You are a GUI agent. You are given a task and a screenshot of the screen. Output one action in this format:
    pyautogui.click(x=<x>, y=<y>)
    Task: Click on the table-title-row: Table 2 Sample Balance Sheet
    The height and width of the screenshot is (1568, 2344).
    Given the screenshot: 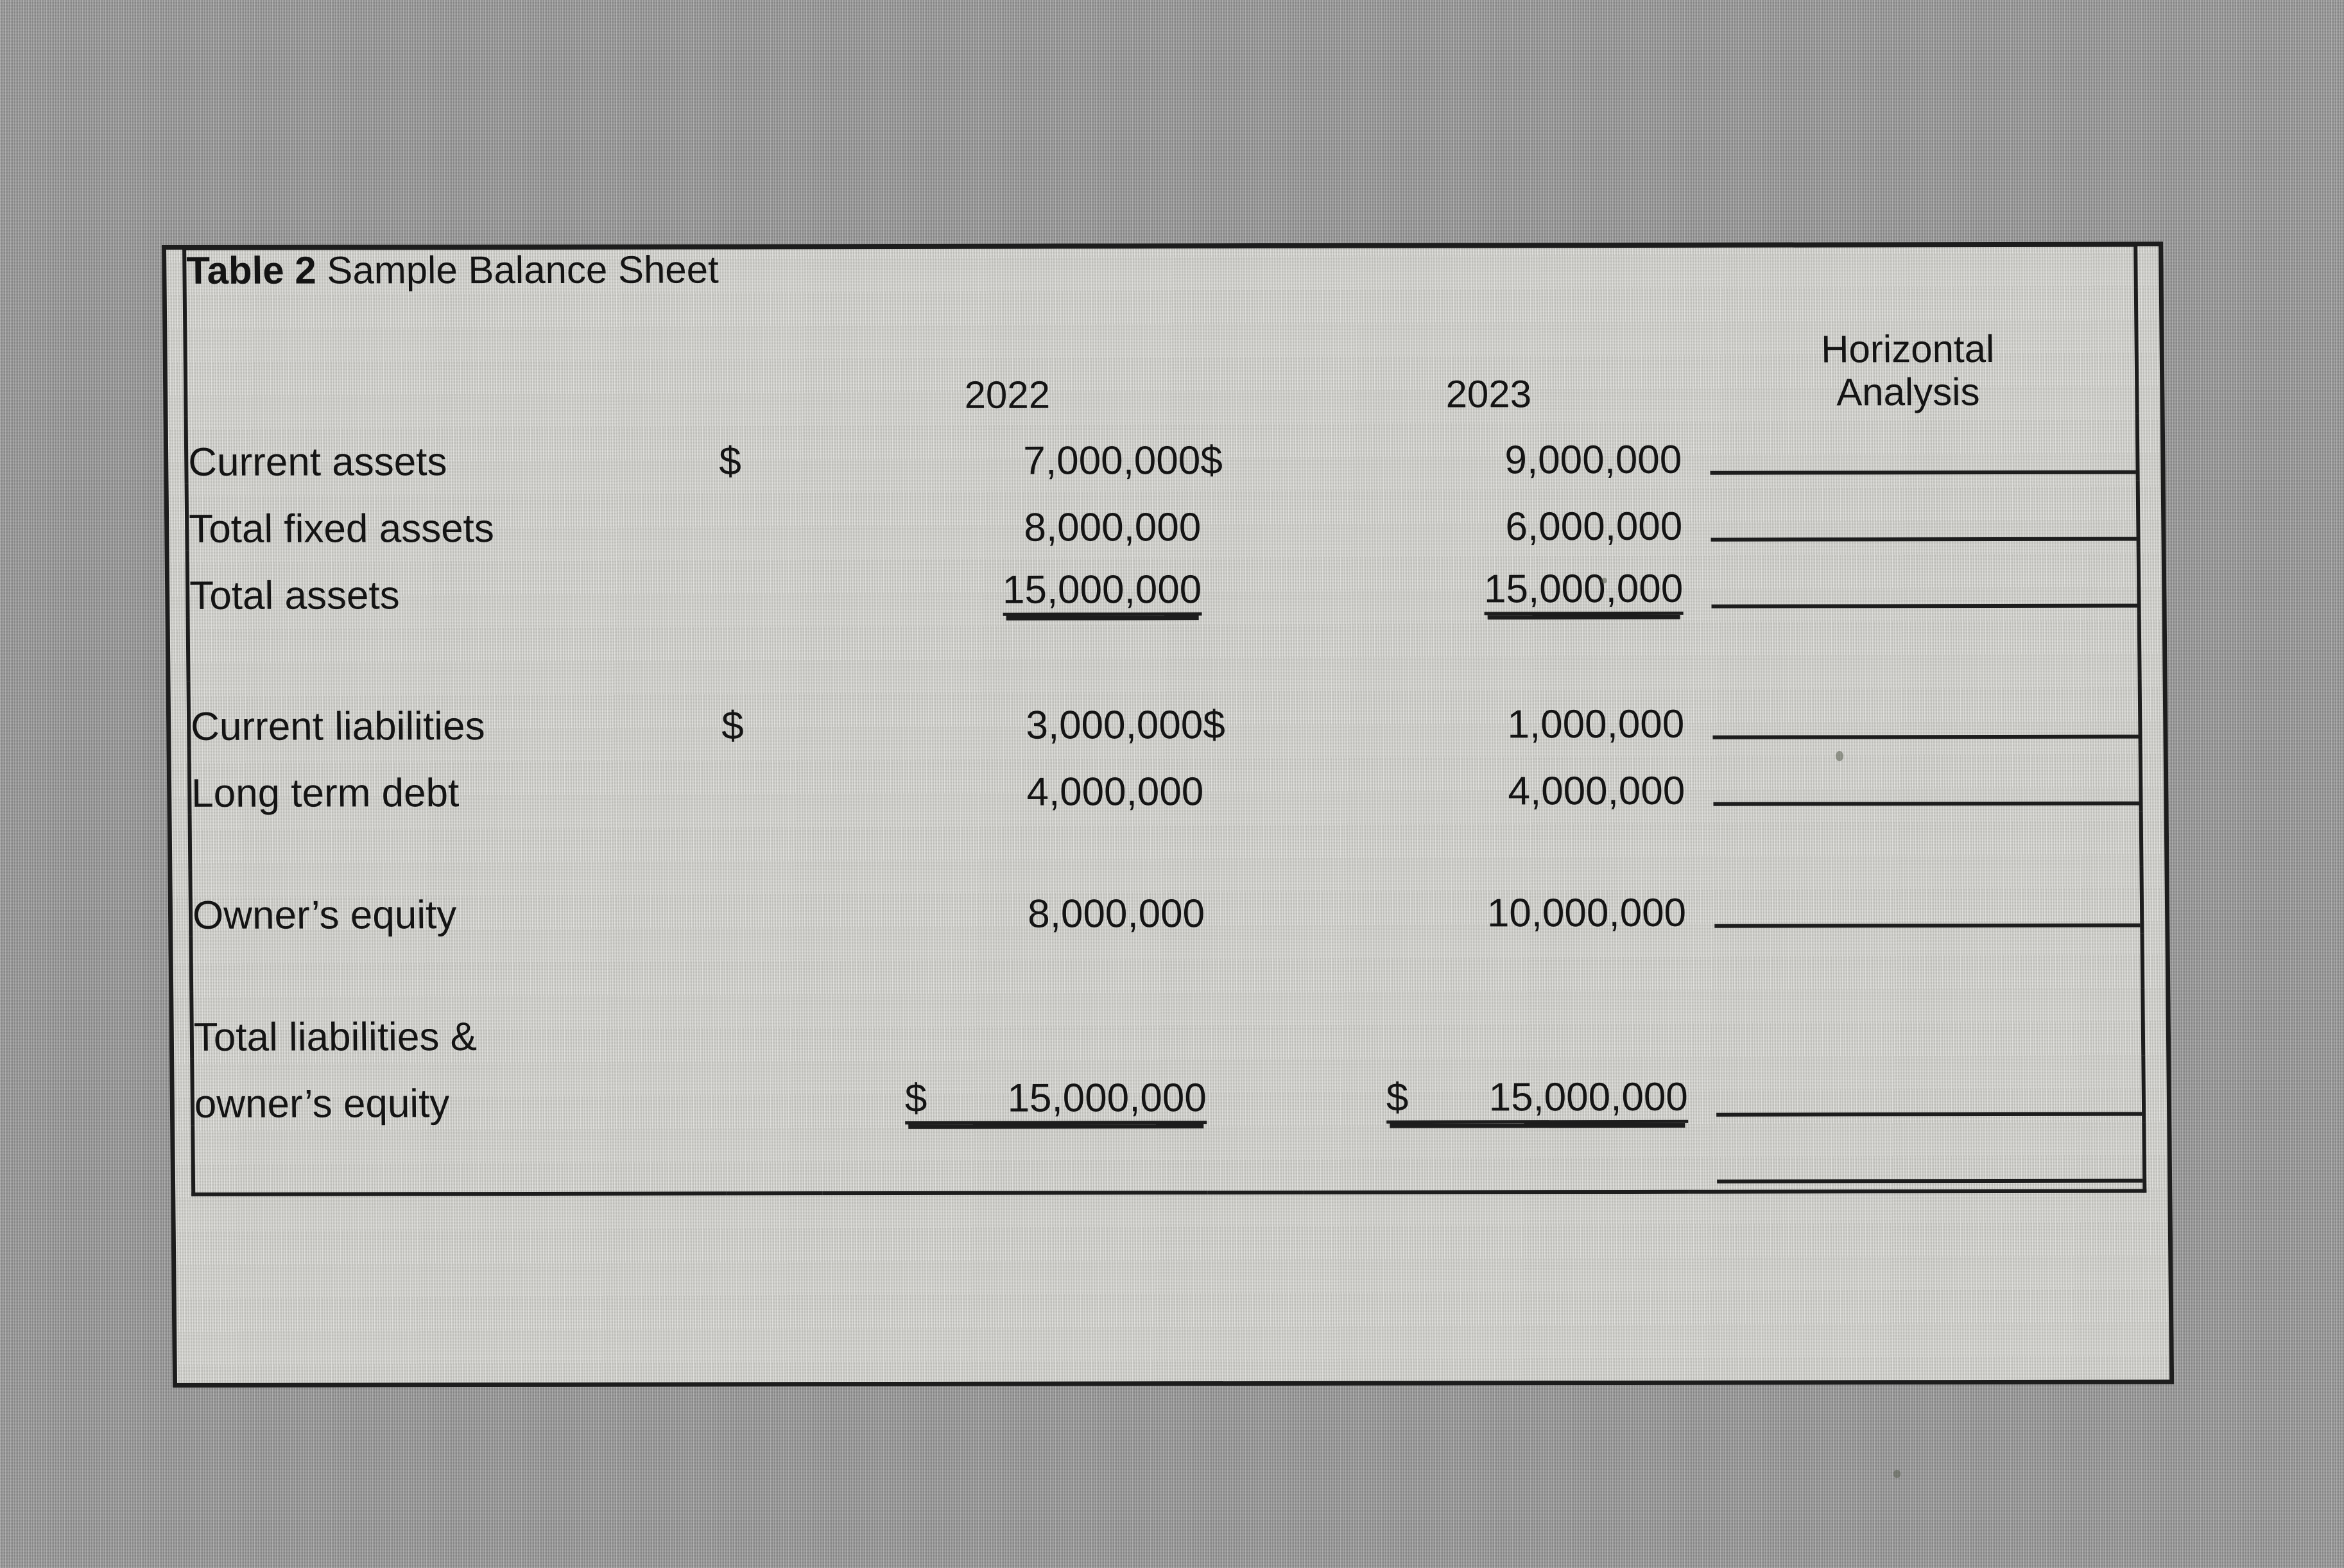 What is the action you would take?
    pyautogui.click(x=1160, y=268)
    